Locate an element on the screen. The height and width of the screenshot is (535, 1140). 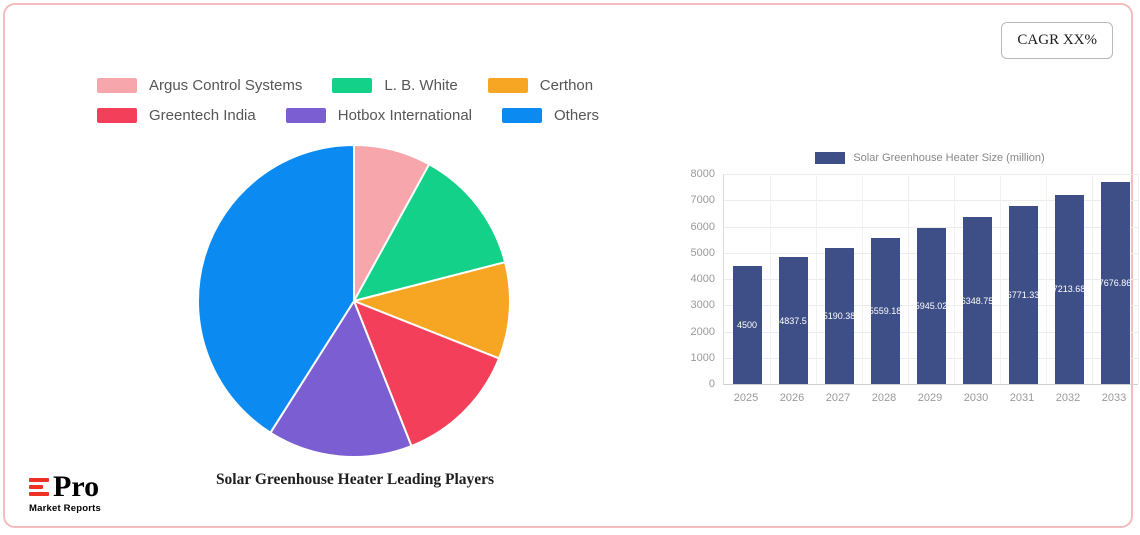
bar-2033: 7676.86 is located at coordinates (1115, 283).